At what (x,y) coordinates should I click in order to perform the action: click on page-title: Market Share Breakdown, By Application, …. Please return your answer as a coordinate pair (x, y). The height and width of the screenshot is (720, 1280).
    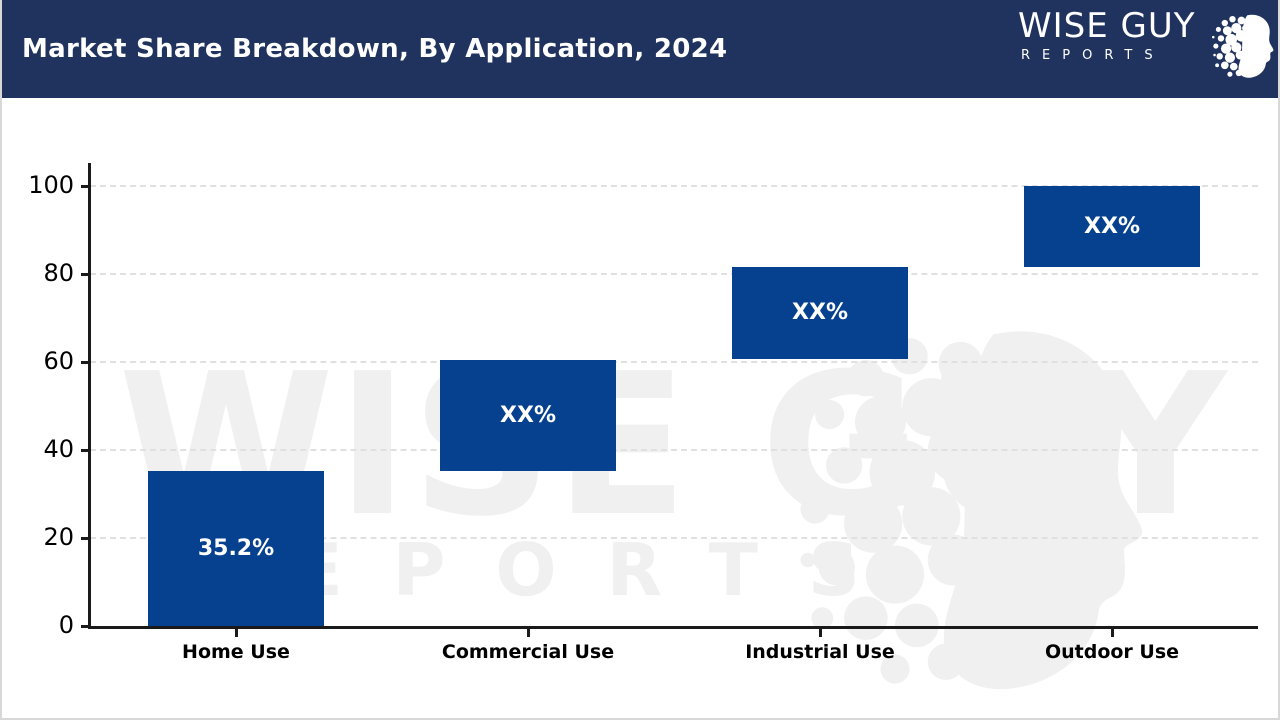
    Looking at the image, I should click on (375, 49).